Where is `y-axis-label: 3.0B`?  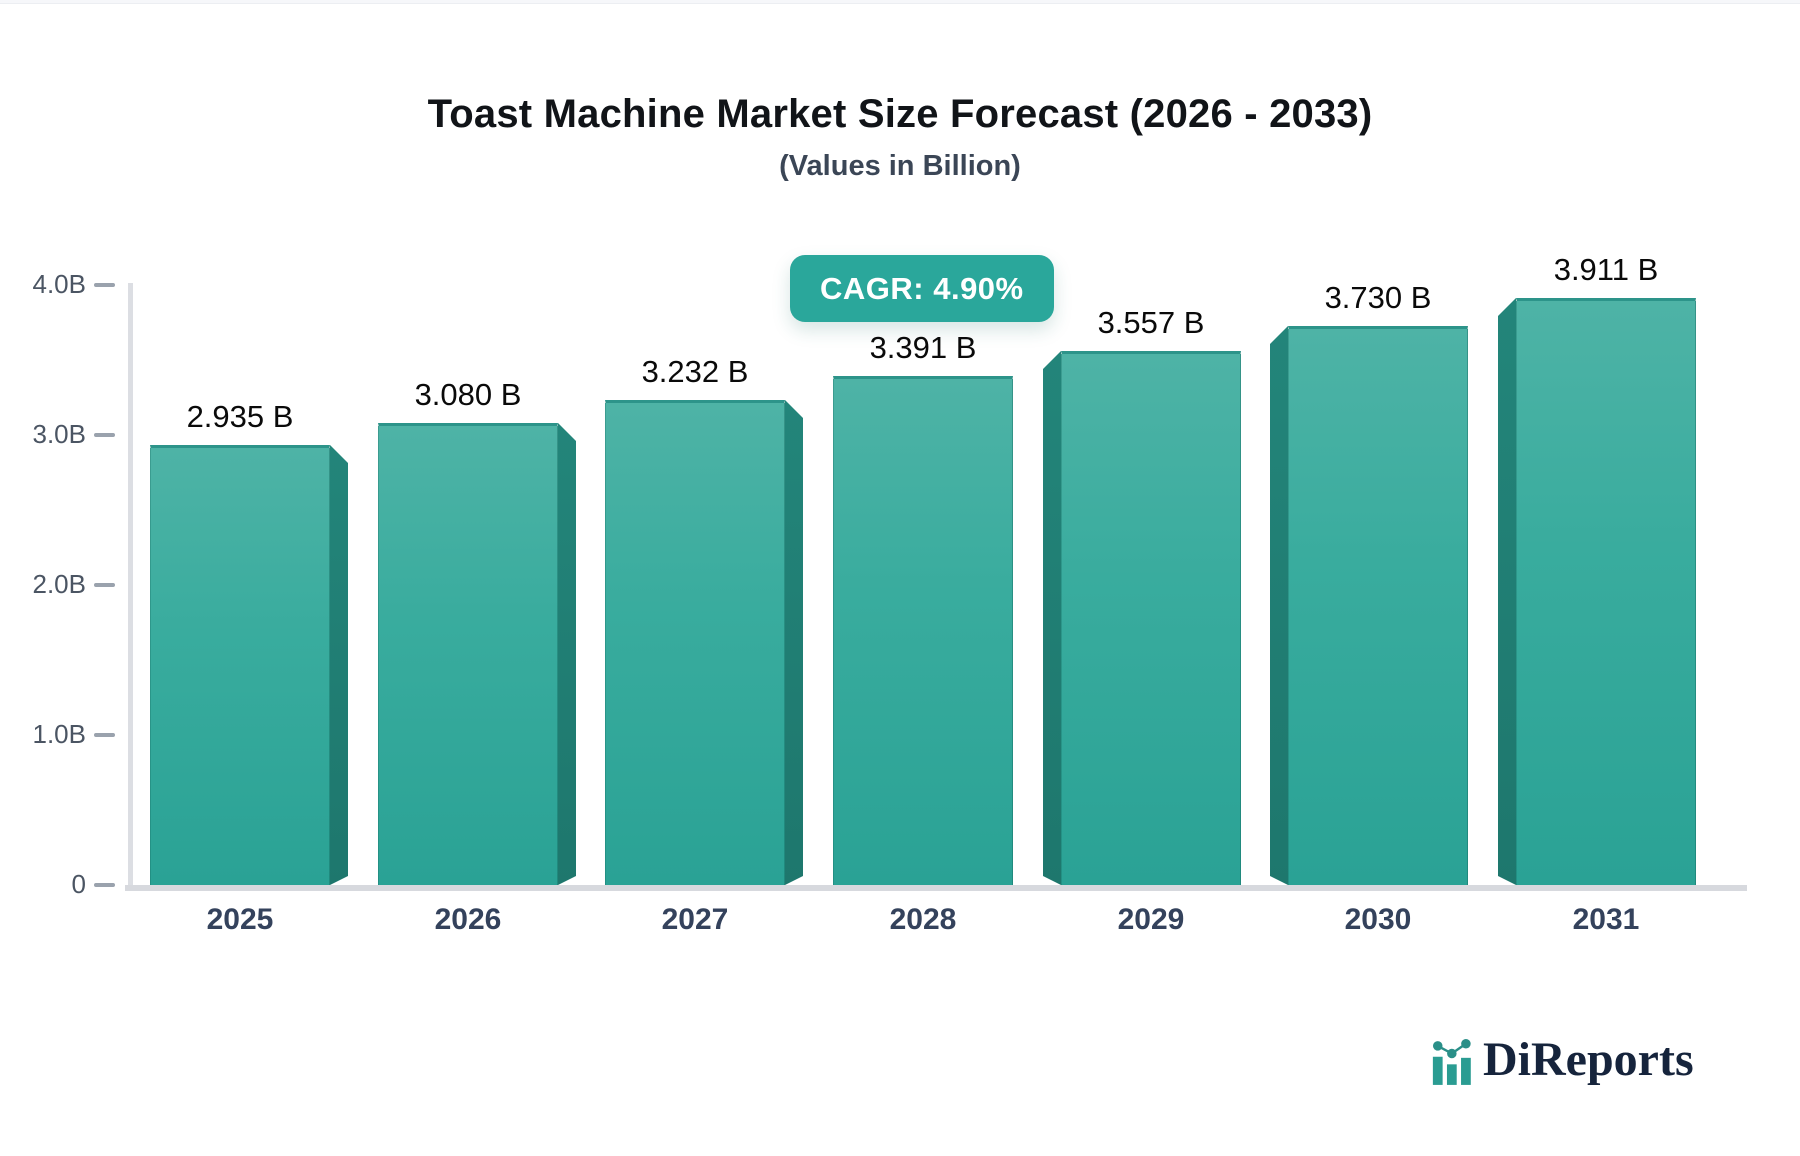 y-axis-label: 3.0B is located at coordinates (59, 434).